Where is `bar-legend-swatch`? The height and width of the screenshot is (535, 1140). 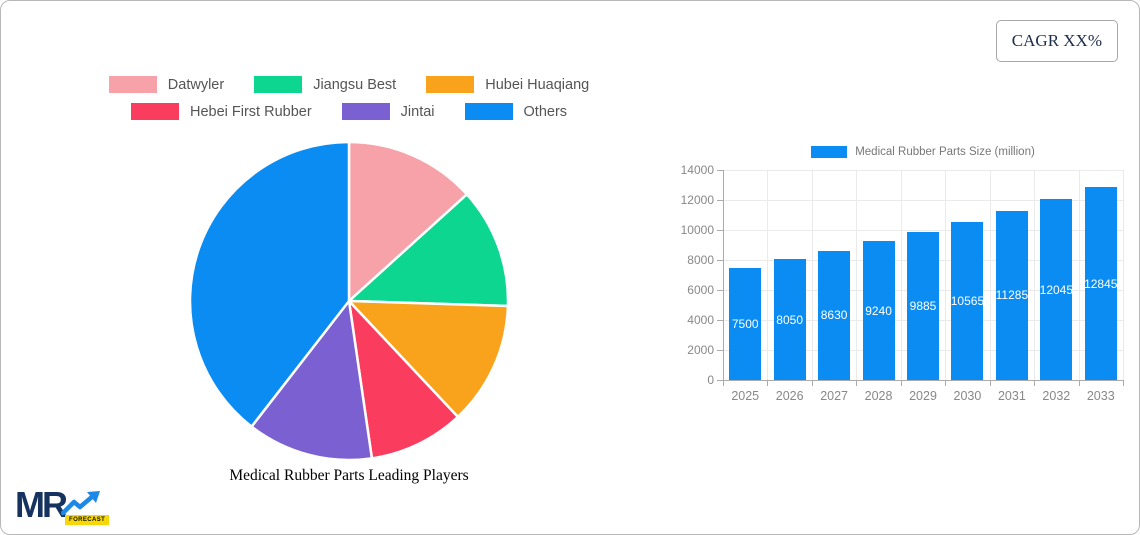
bar-legend-swatch is located at coordinates (829, 152).